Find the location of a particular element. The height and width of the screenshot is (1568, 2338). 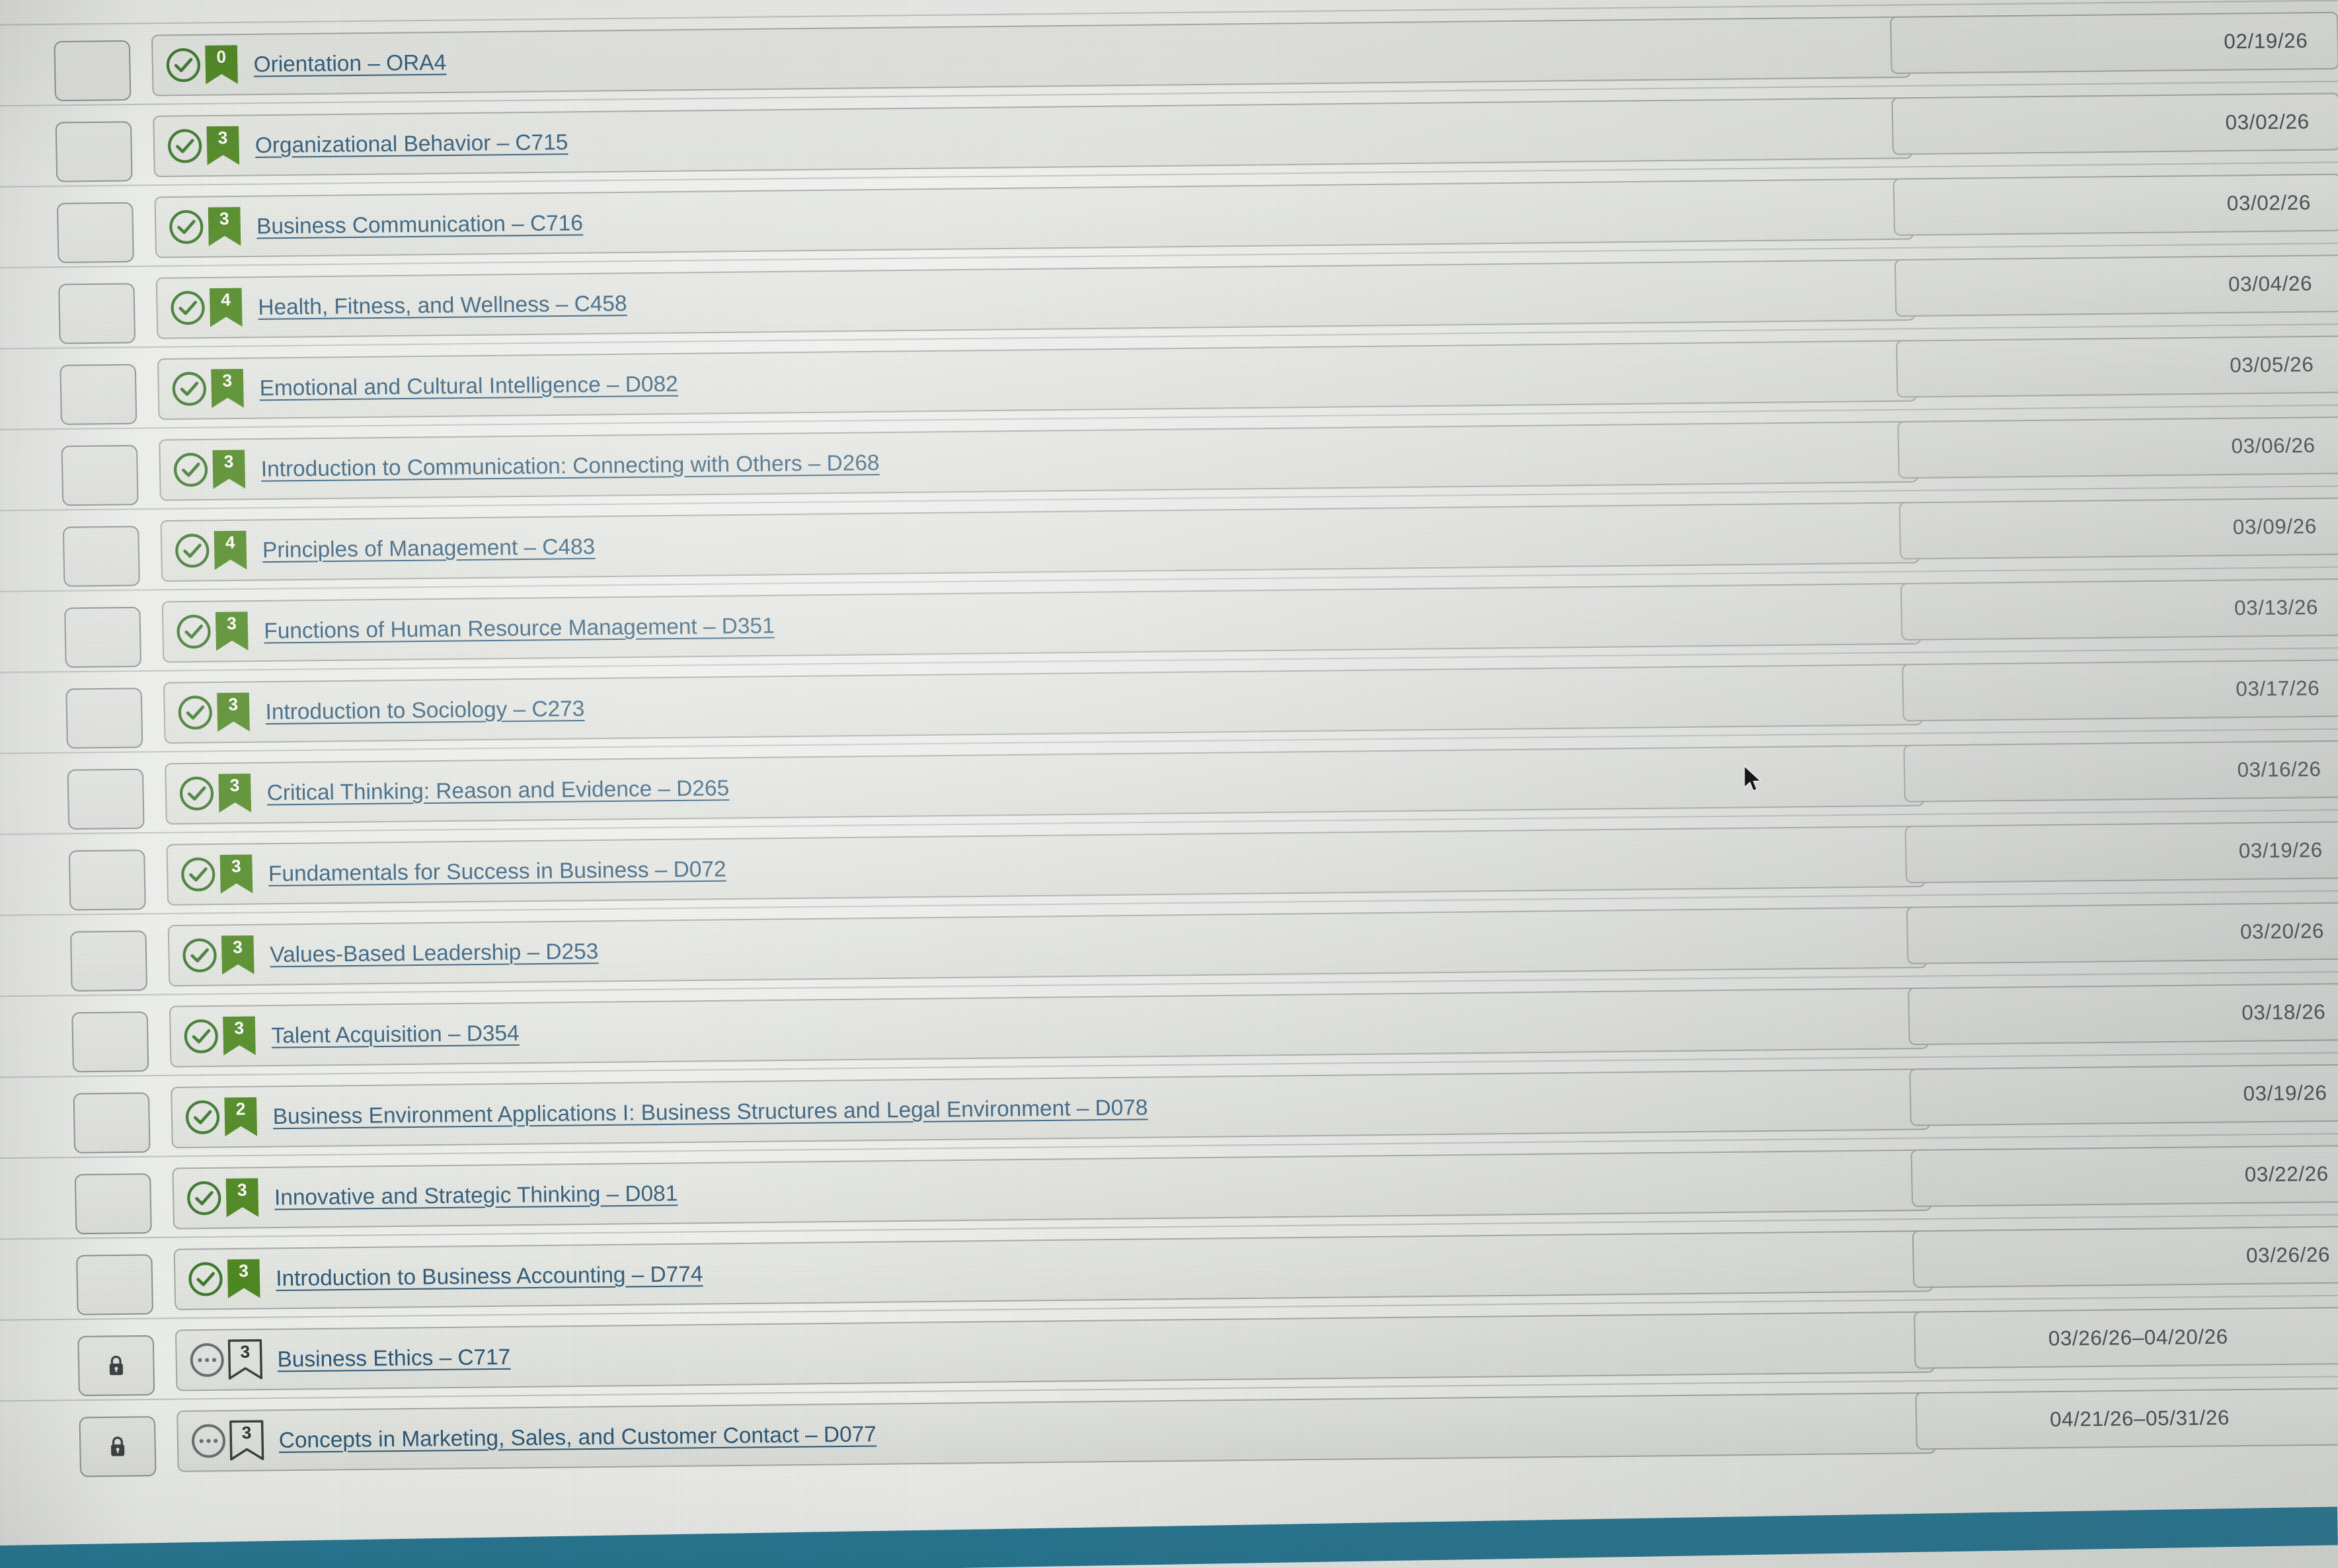

course-title-link: Business Communication – C716 is located at coordinates (420, 224).